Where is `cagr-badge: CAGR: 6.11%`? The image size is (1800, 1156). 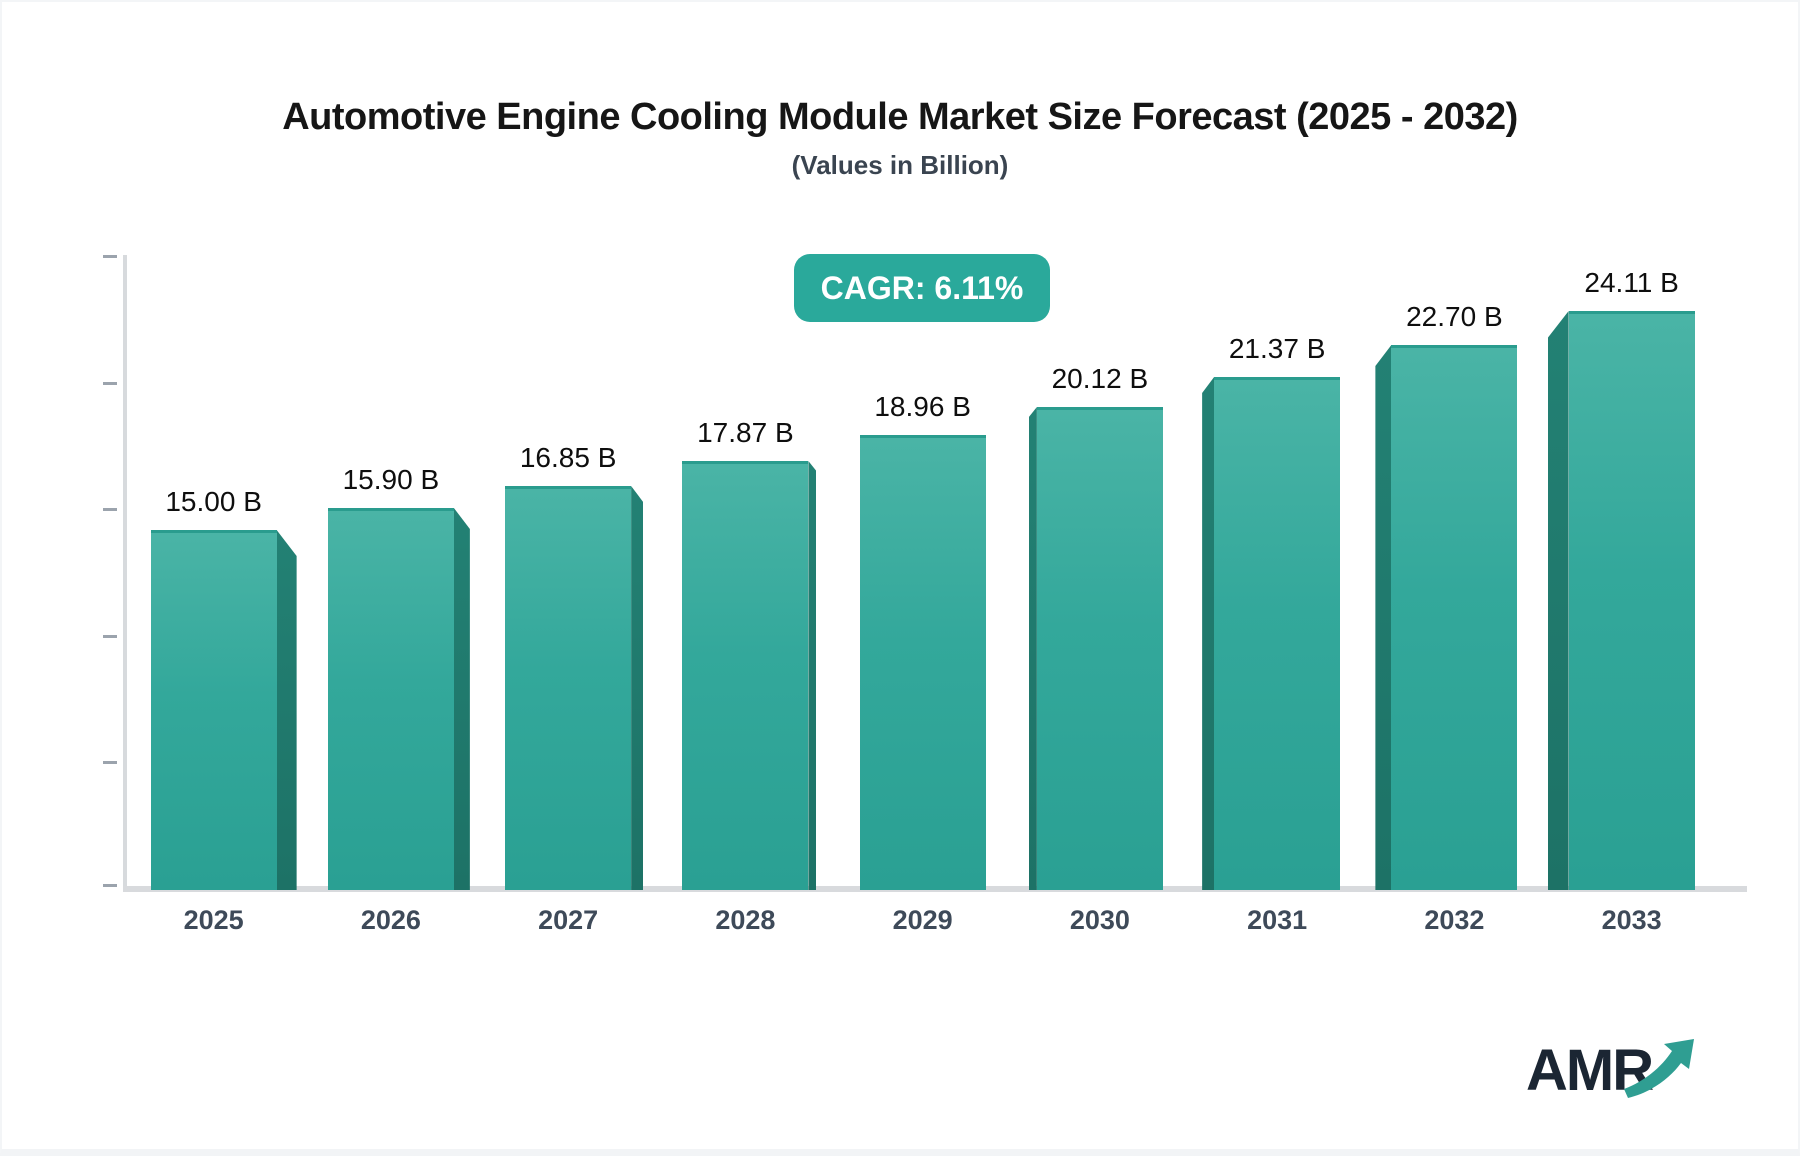
cagr-badge: CAGR: 6.11% is located at coordinates (922, 288).